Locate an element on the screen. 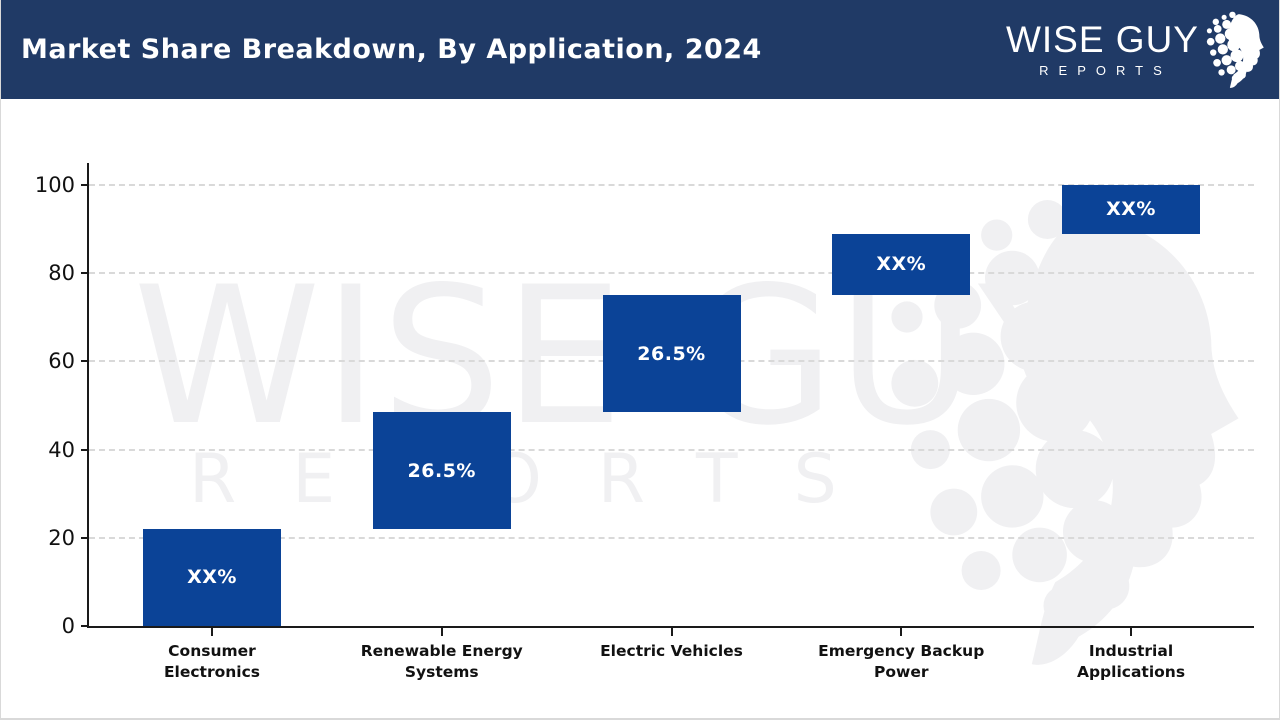 The image size is (1280, 720). y-tick-label: 100 is located at coordinates (54, 185).